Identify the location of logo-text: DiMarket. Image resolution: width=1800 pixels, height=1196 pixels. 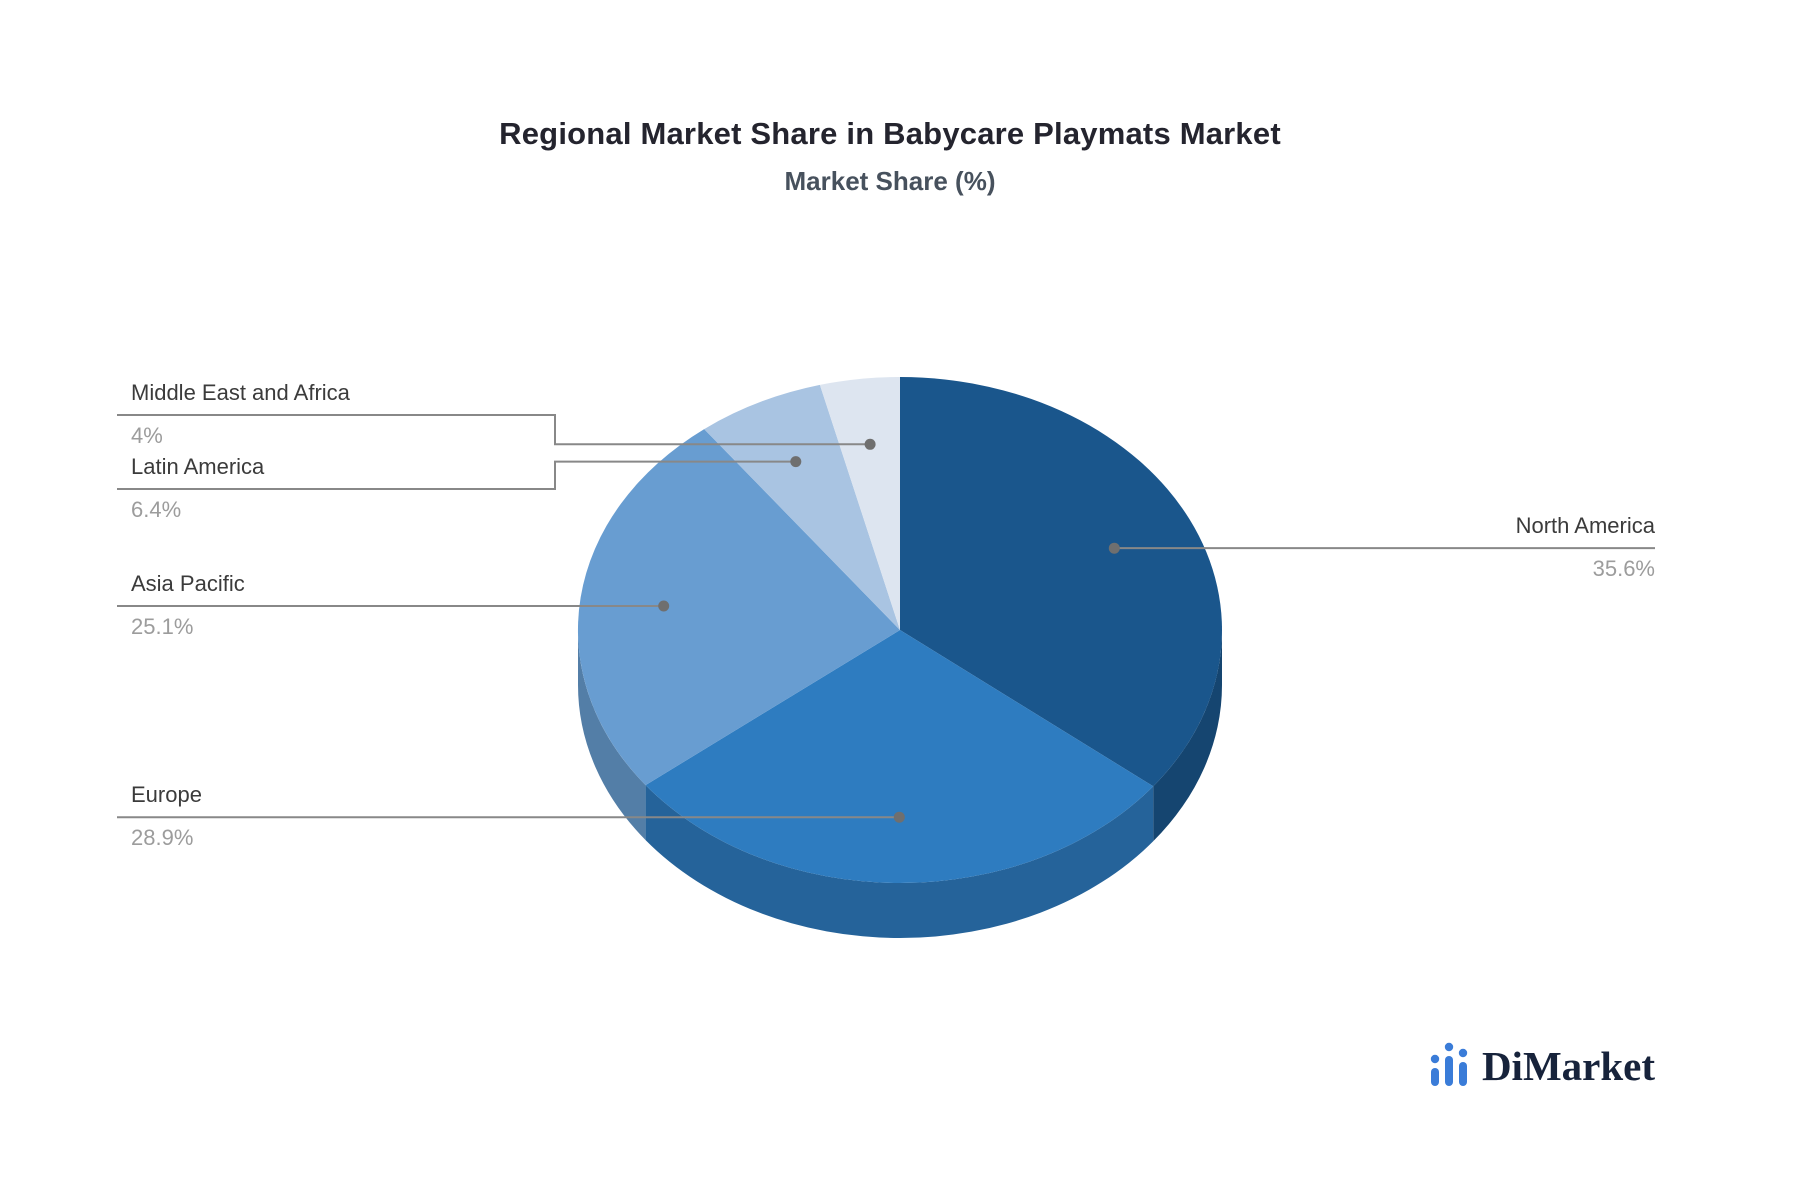
(1568, 1066).